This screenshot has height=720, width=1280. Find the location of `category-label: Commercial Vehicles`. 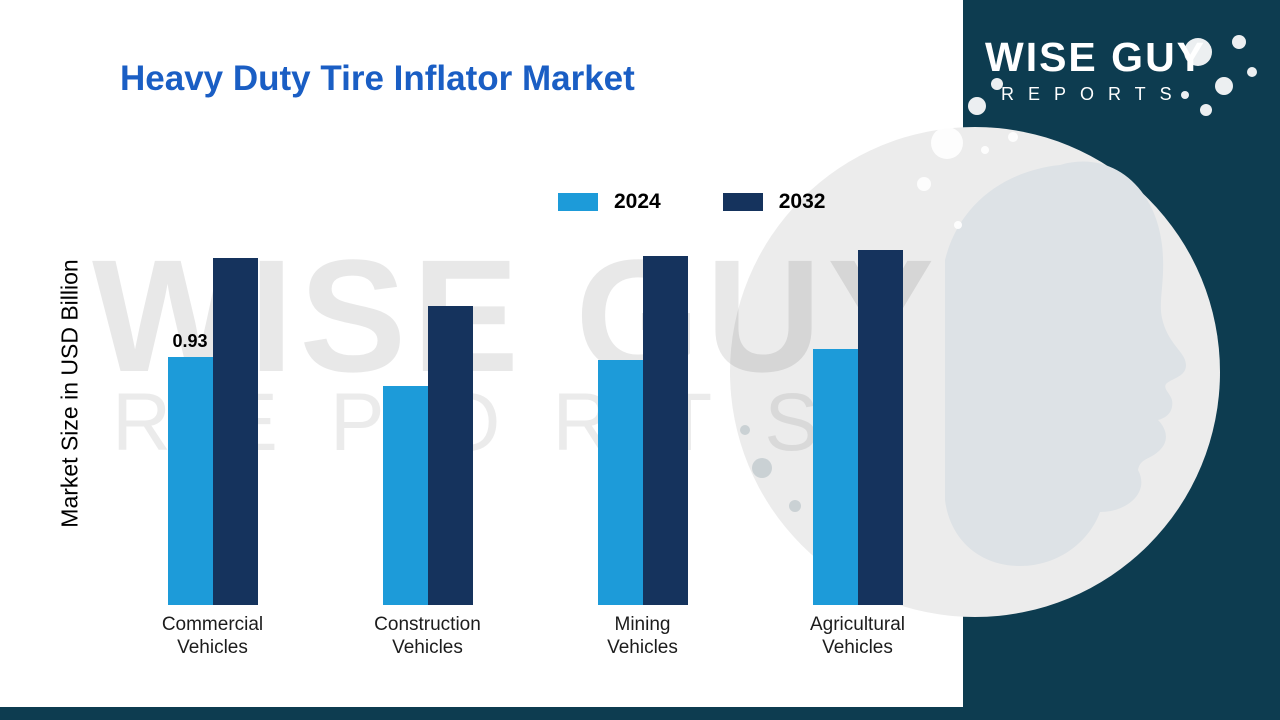

category-label: Commercial Vehicles is located at coordinates (212, 636).